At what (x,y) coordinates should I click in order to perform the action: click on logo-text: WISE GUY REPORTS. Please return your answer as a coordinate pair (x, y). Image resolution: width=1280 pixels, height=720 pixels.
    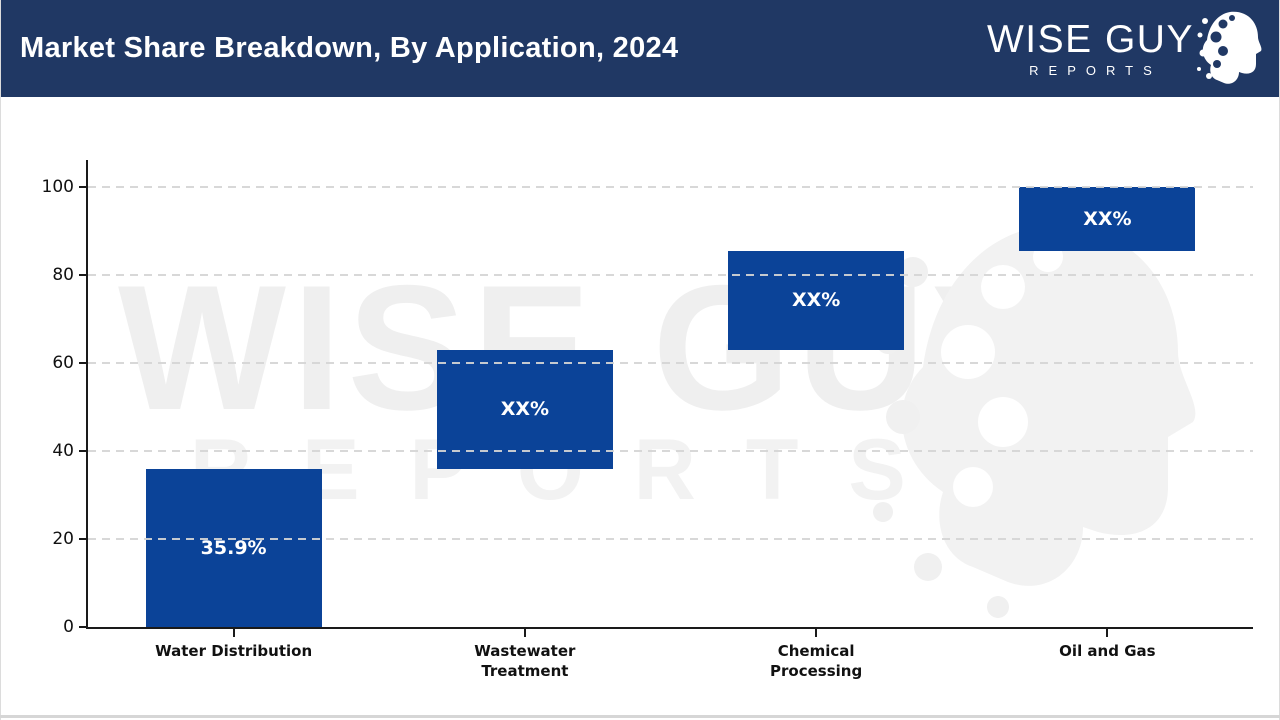
    Looking at the image, I should click on (1090, 49).